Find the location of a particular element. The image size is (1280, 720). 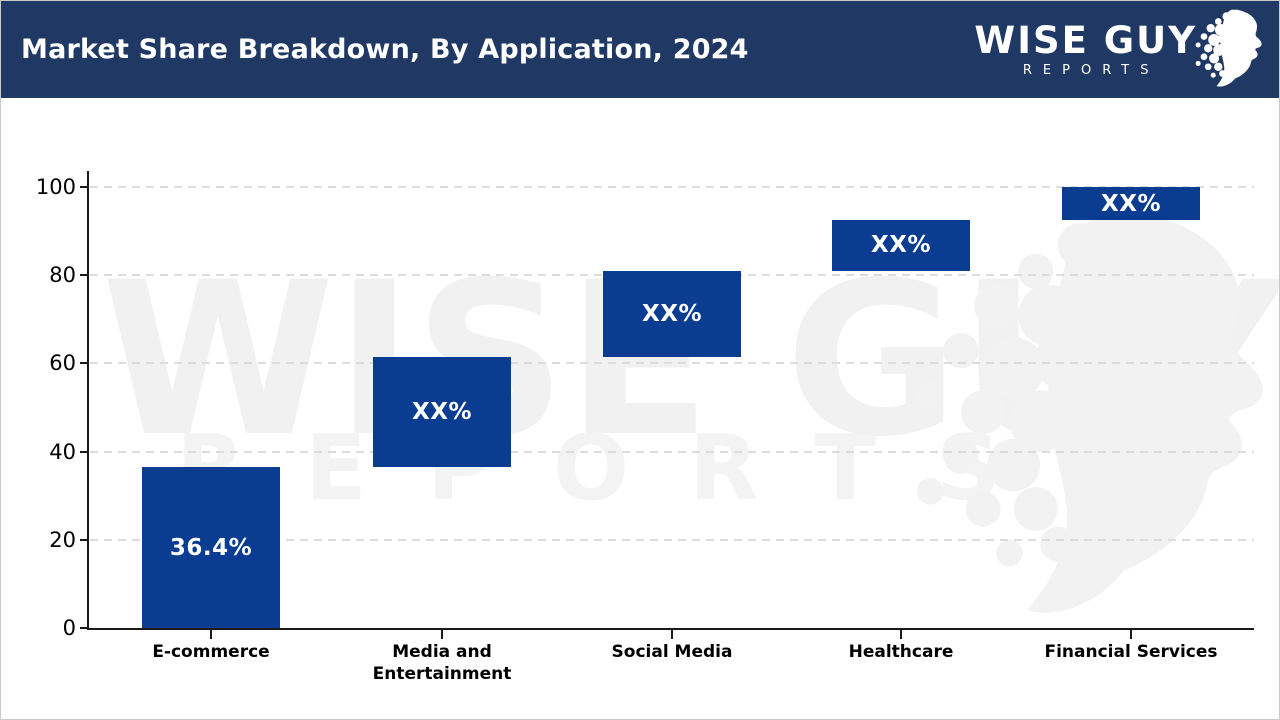

logo-text: WISE GUY REPORTS is located at coordinates (1085, 50).